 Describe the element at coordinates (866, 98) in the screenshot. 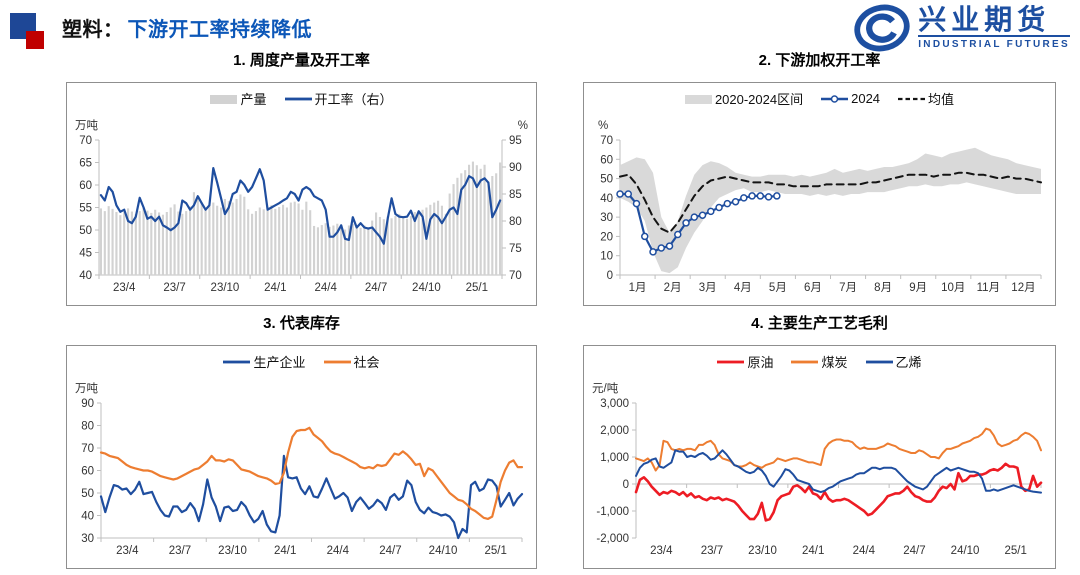

I see `legend-label: 2024` at that location.